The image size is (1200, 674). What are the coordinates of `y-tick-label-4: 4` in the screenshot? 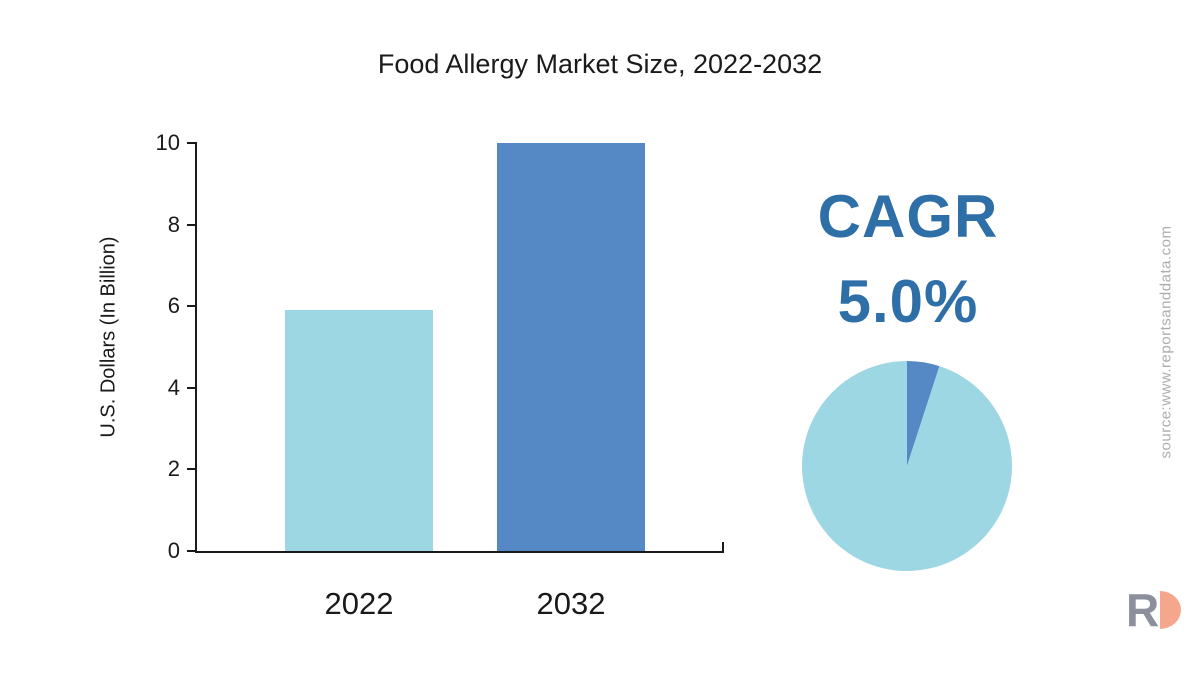 It's located at (173, 387).